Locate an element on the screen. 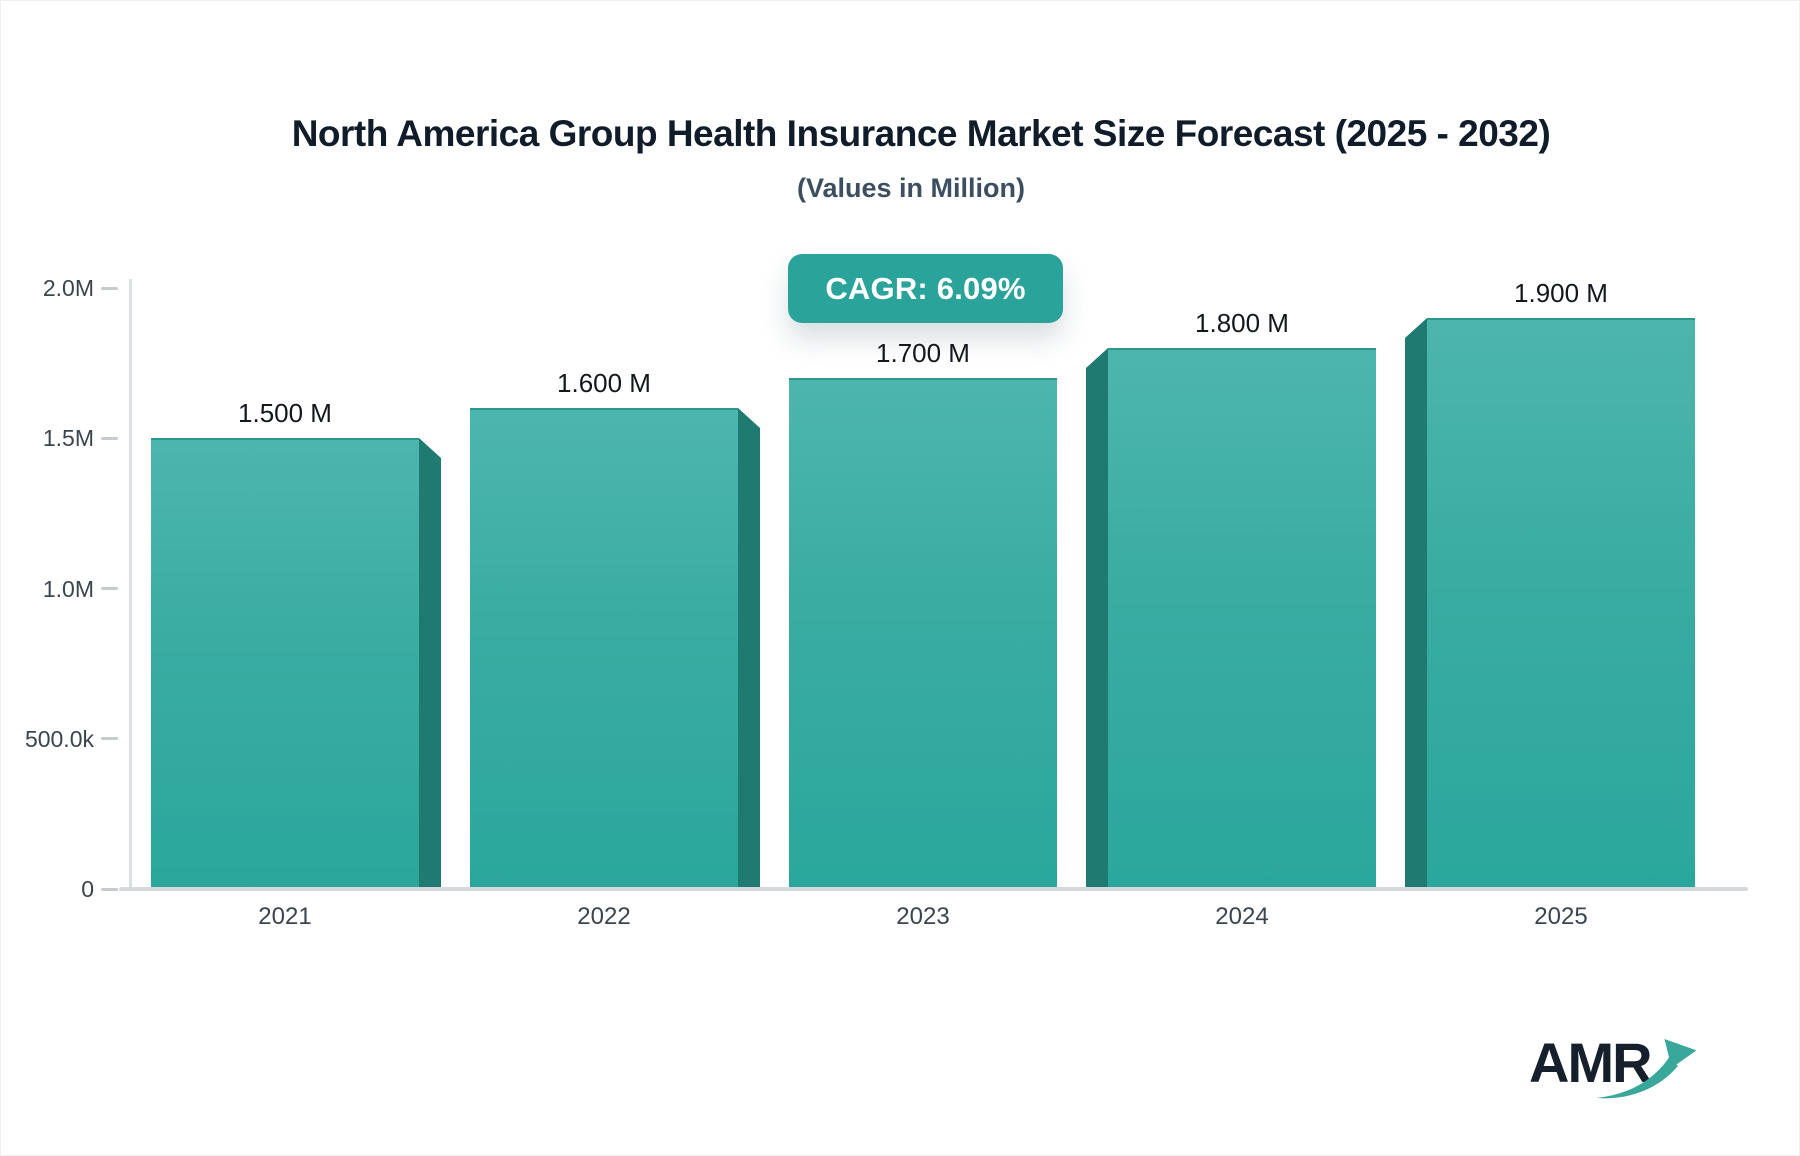 Image resolution: width=1800 pixels, height=1156 pixels. y-tick-label: 500.0k is located at coordinates (59, 738).